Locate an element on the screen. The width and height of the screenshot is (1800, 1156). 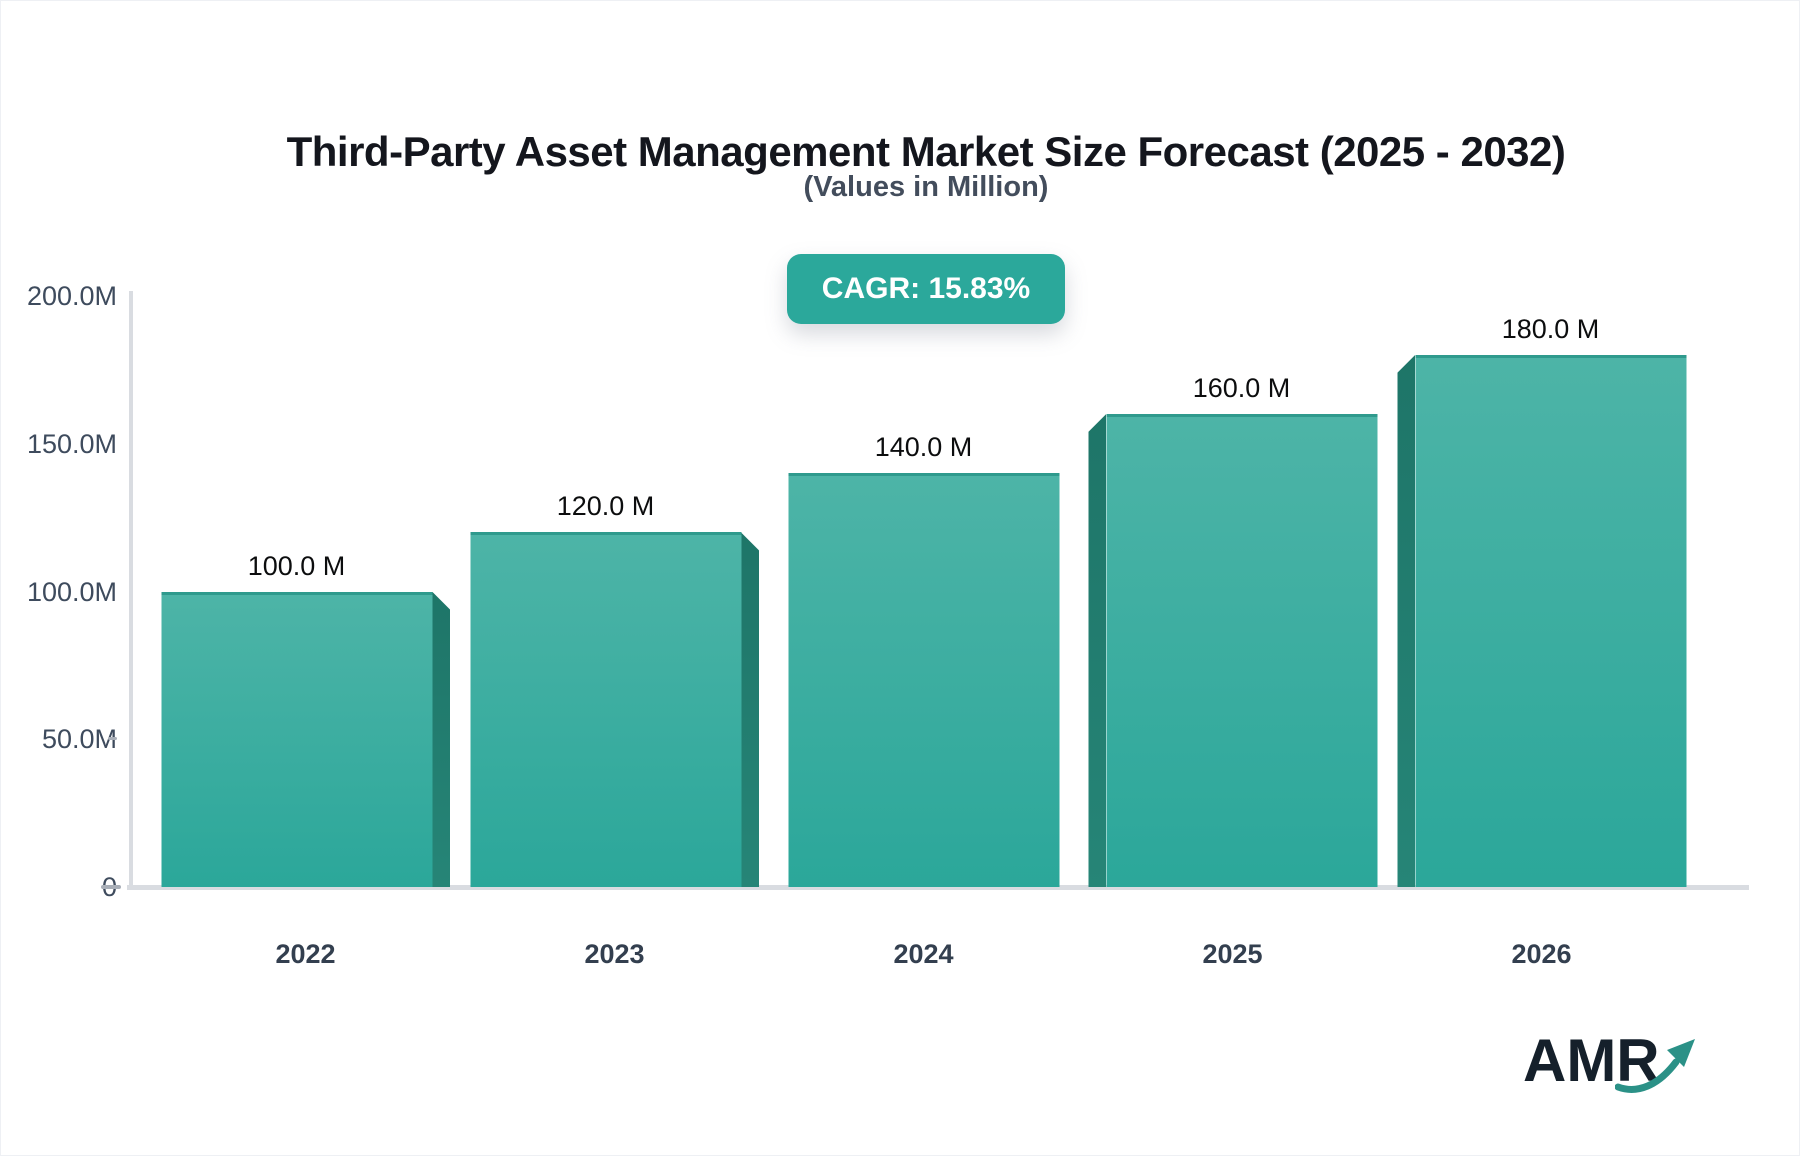
y-axis-line is located at coordinates (131, 590).